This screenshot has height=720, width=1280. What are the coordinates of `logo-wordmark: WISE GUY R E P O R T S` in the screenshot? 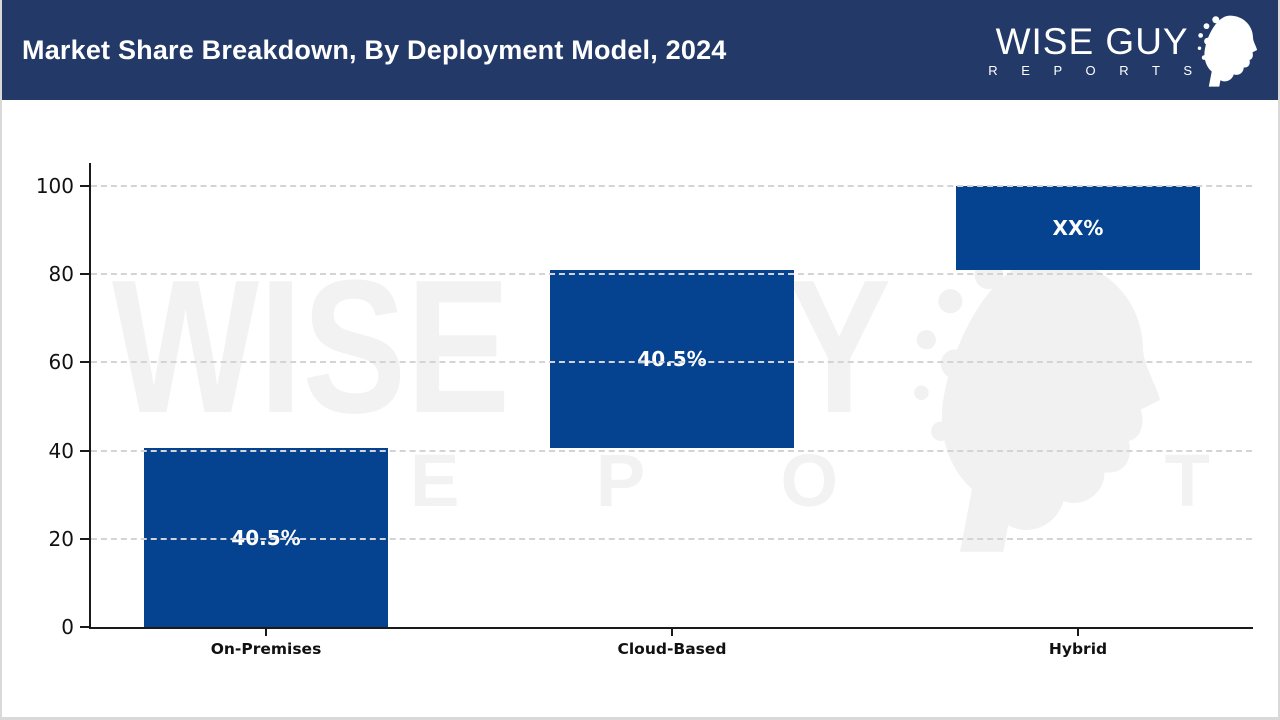 It's located at (1092, 50).